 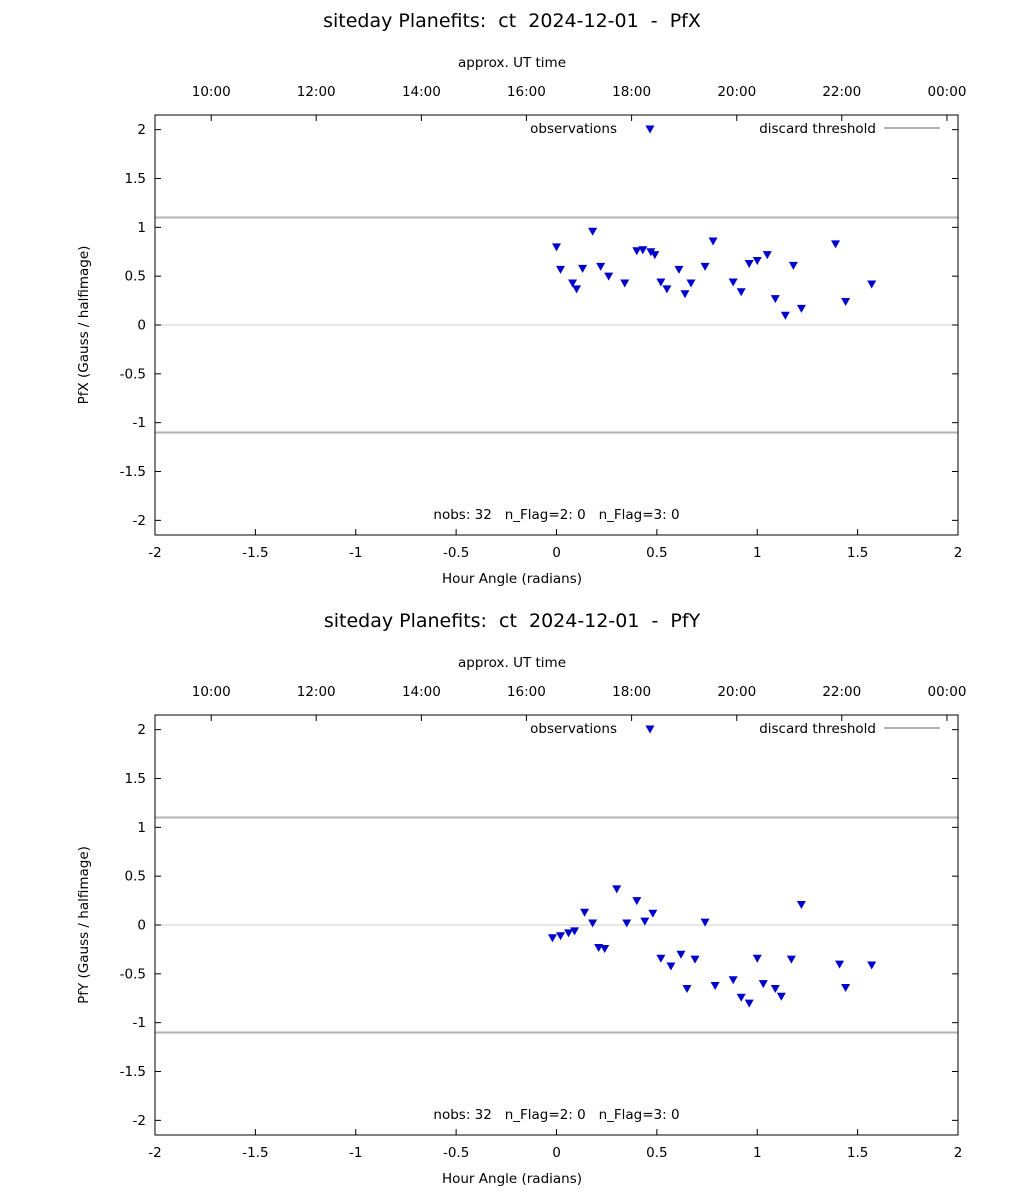 I want to click on y-tick-label: -1.5, so click(x=133, y=1072).